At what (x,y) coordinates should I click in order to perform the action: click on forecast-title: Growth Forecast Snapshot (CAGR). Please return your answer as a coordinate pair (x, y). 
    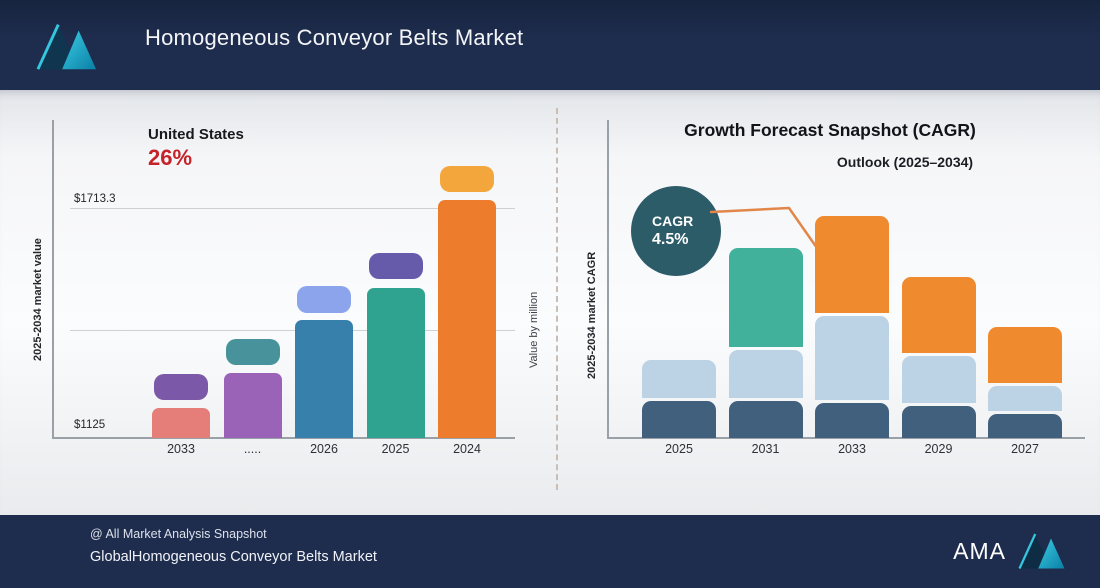
    Looking at the image, I should click on (830, 130).